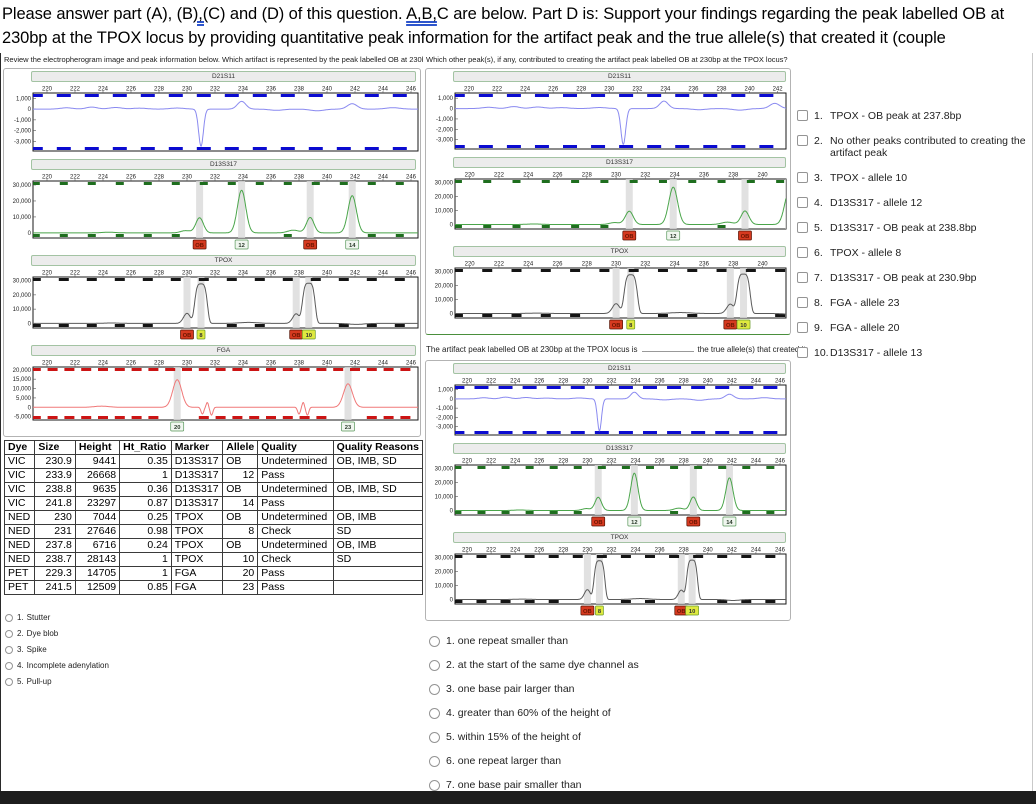 The image size is (1036, 804). What do you see at coordinates (611, 737) in the screenshot?
I see `radio-option: 5. within 15% of the height of` at bounding box center [611, 737].